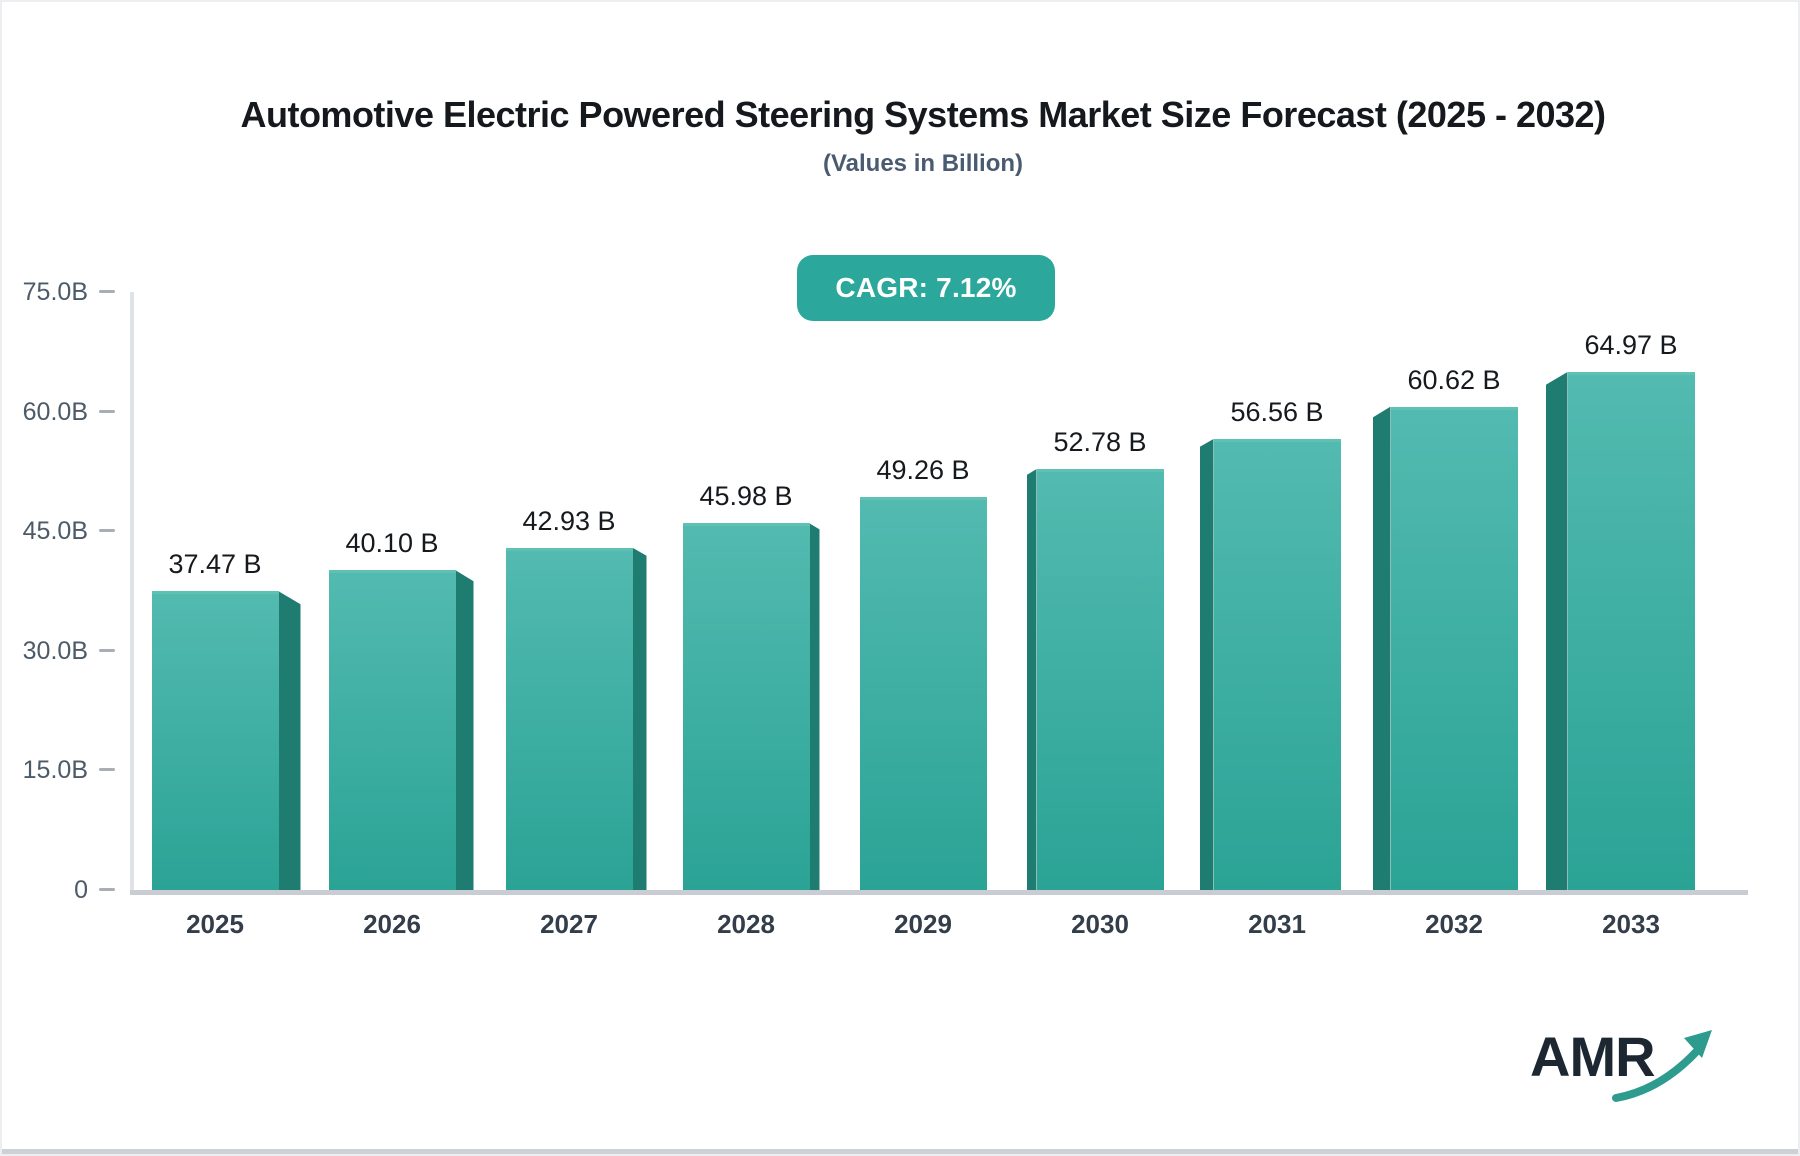 This screenshot has height=1156, width=1800. What do you see at coordinates (215, 924) in the screenshot?
I see `x-axis-label: 2025` at bounding box center [215, 924].